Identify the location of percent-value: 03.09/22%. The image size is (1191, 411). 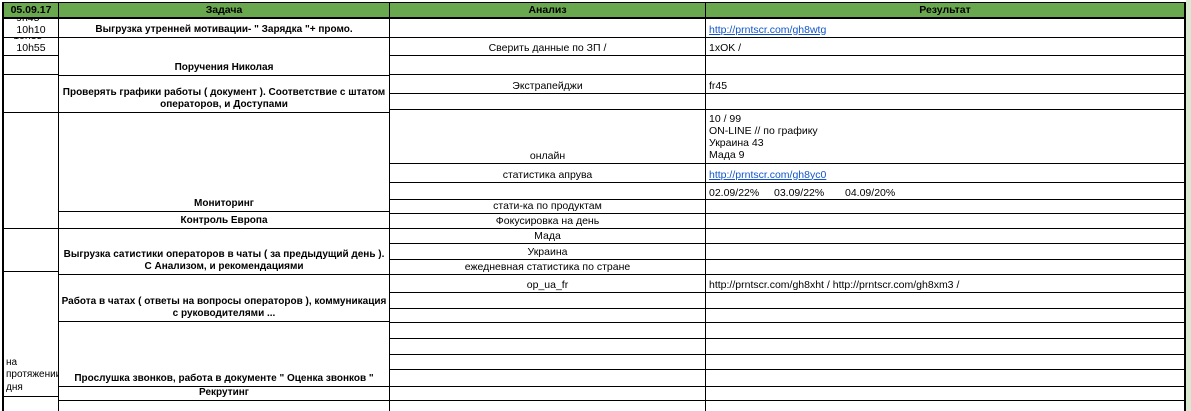
(799, 192).